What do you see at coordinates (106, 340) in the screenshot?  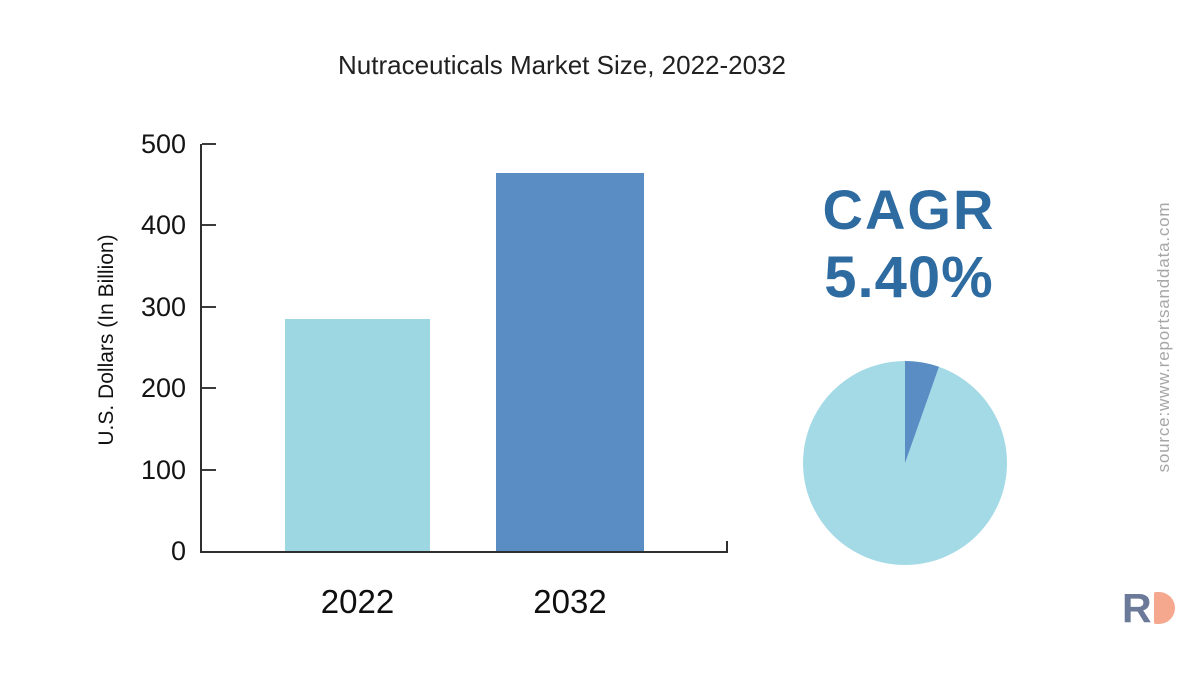 I see `y-axis-title: U.S. Dollars (In Billion)` at bounding box center [106, 340].